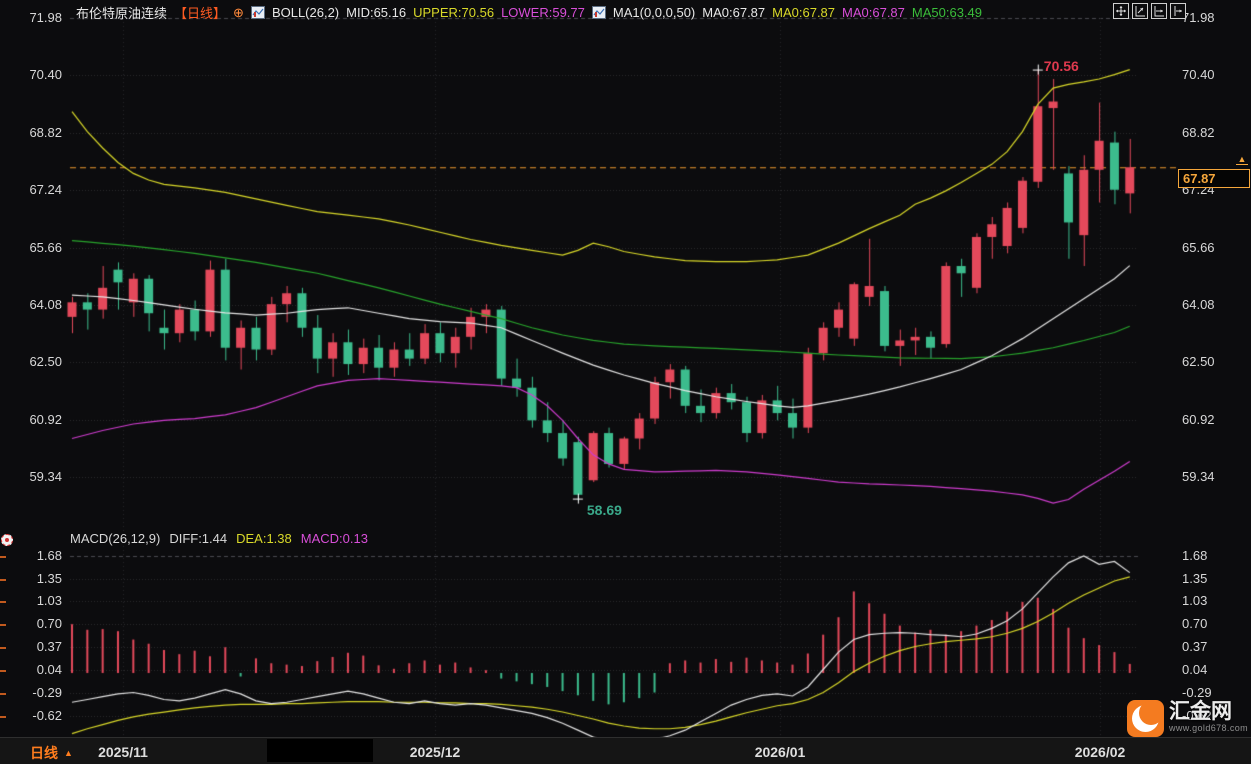  What do you see at coordinates (45, 476) in the screenshot?
I see `price-tick-left: 59.34` at bounding box center [45, 476].